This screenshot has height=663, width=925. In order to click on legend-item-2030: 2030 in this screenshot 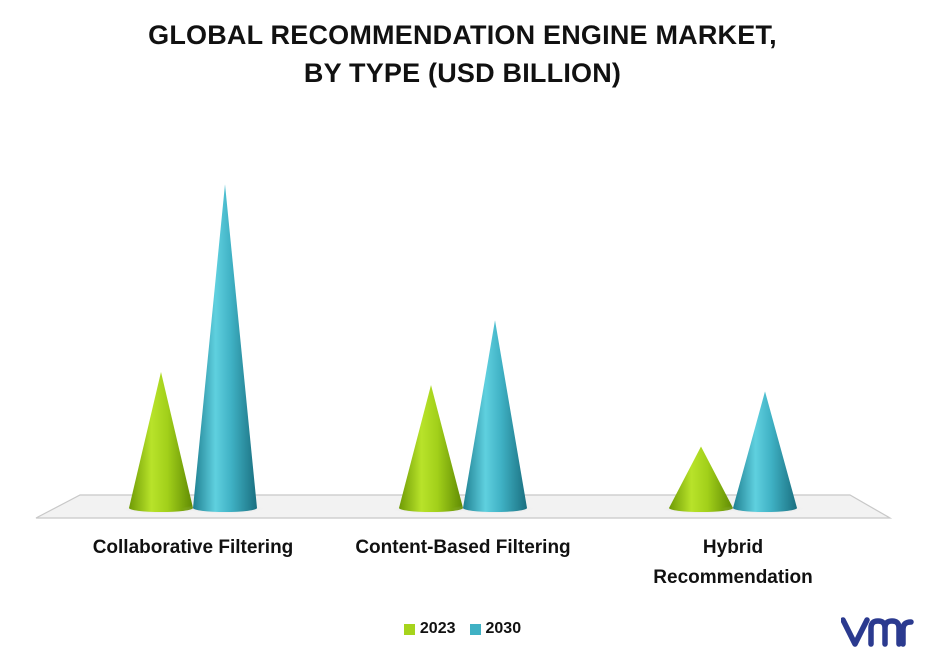, I will do `click(495, 629)`.